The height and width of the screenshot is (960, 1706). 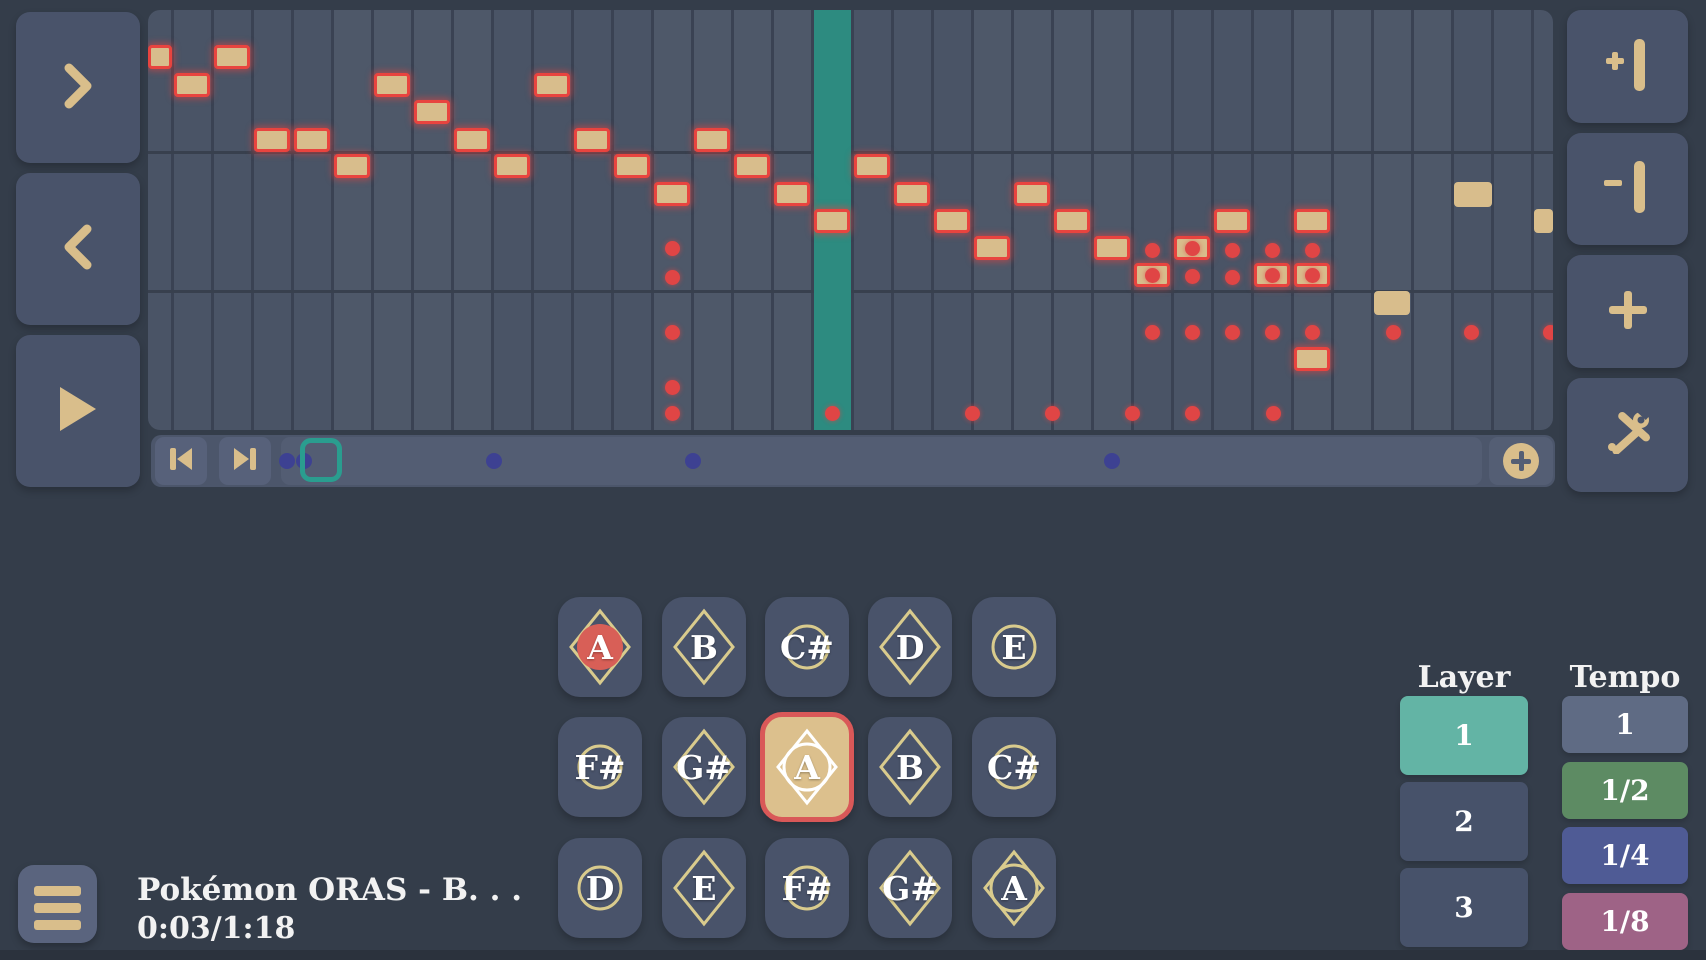 I want to click on play-icon, so click(x=78, y=411).